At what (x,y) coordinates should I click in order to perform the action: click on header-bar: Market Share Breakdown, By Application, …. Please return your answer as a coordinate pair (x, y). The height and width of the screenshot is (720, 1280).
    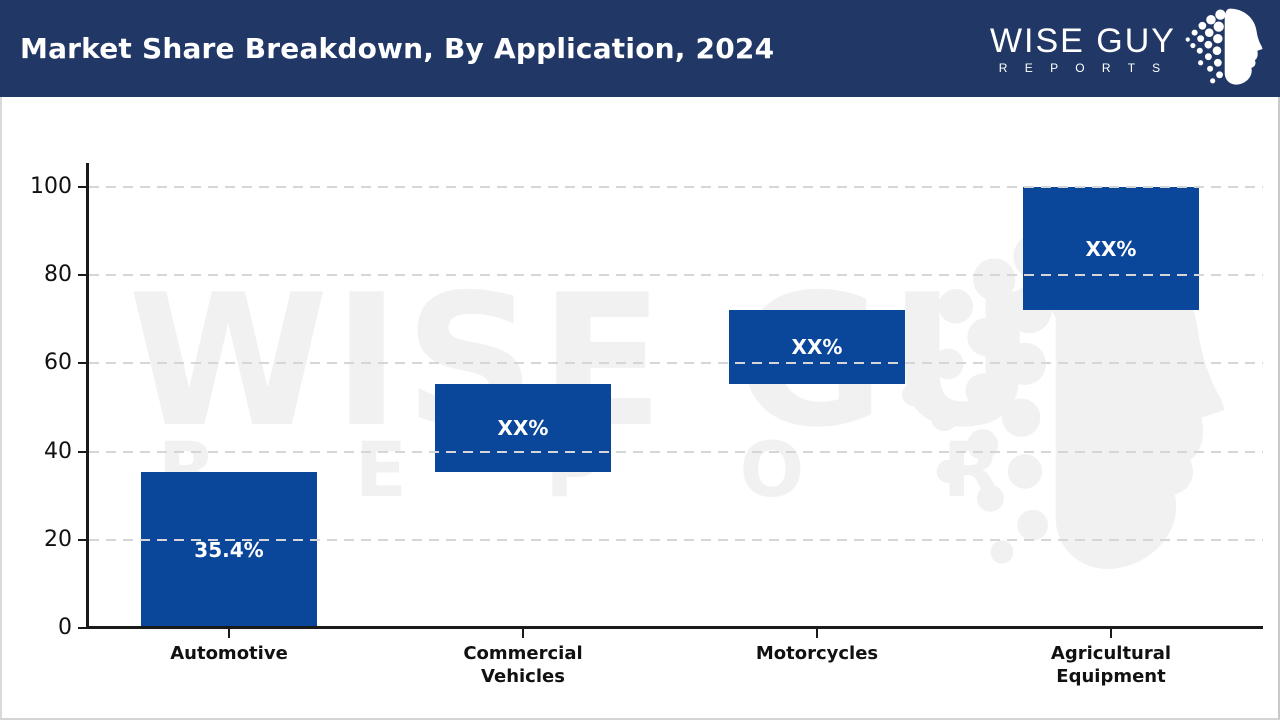
    Looking at the image, I should click on (640, 48).